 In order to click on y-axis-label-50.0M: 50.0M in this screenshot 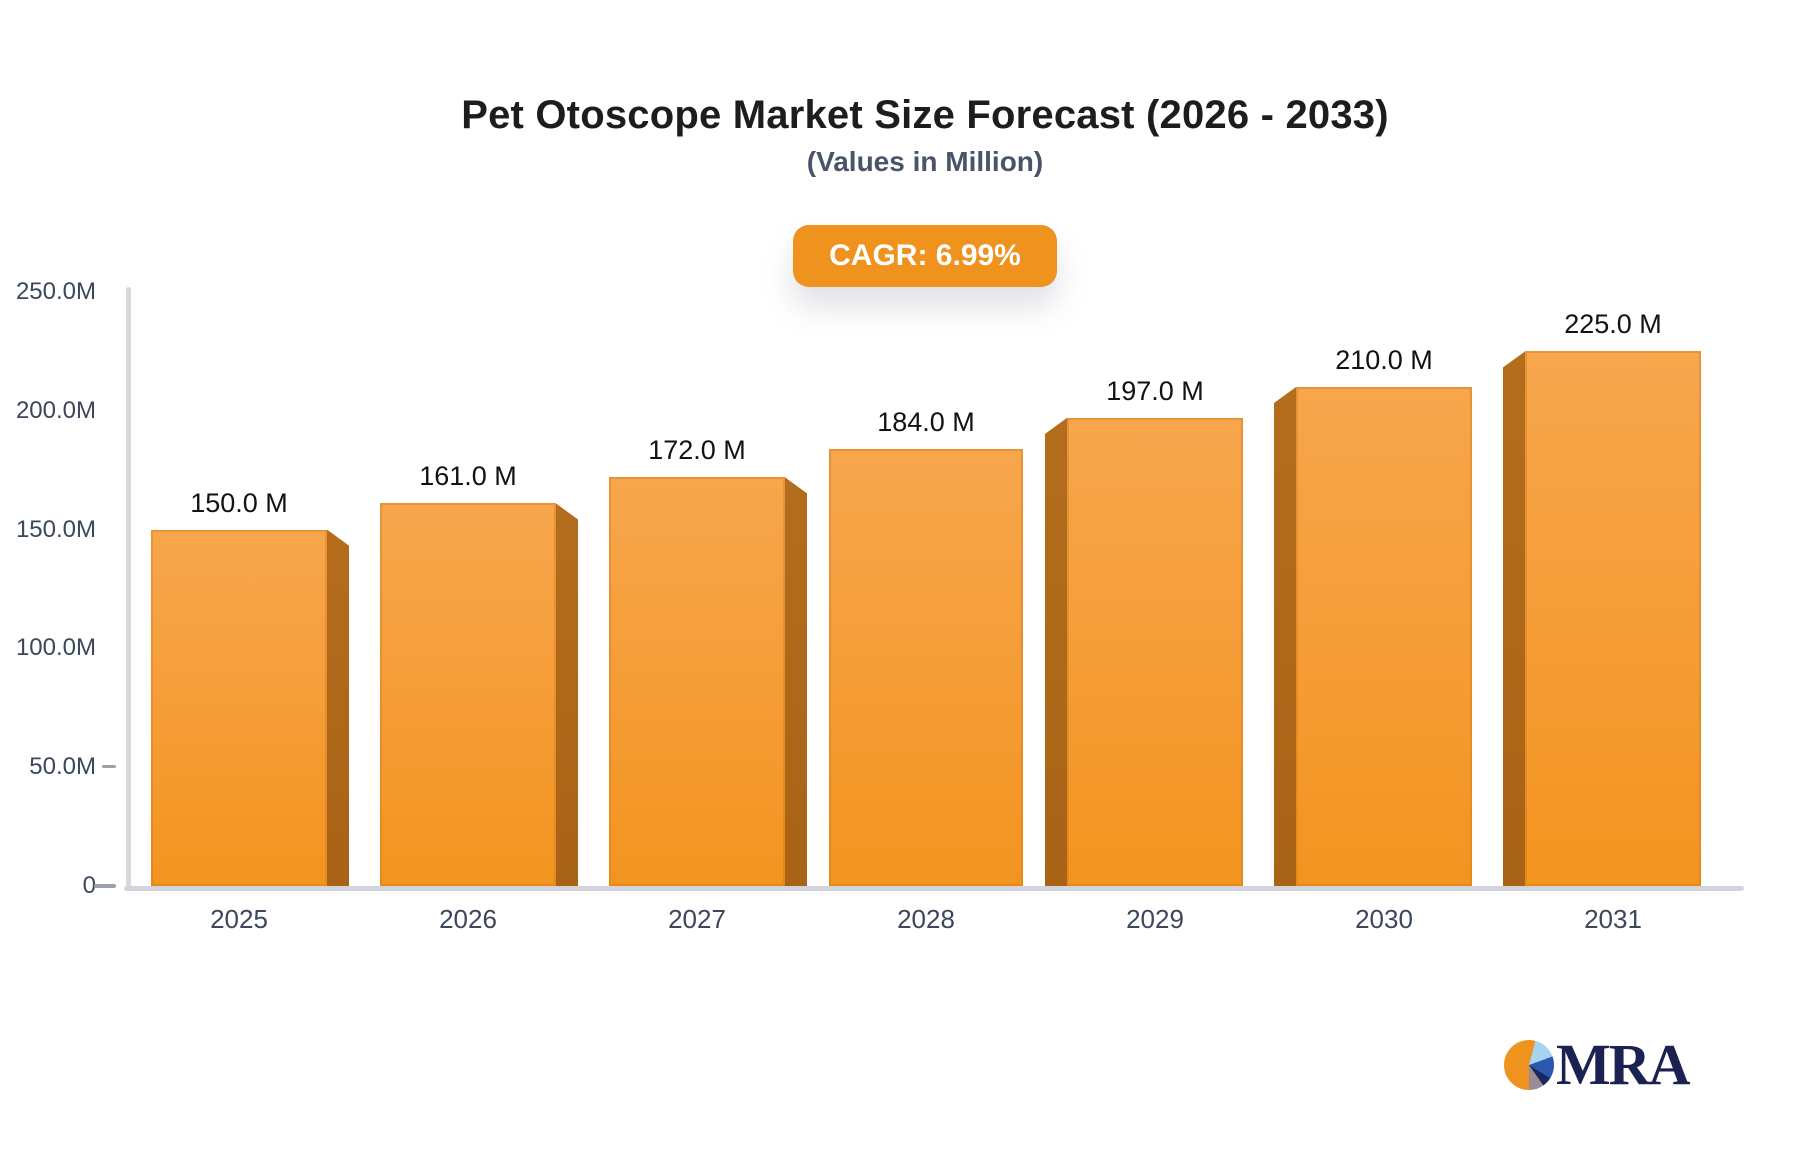, I will do `click(62, 767)`.